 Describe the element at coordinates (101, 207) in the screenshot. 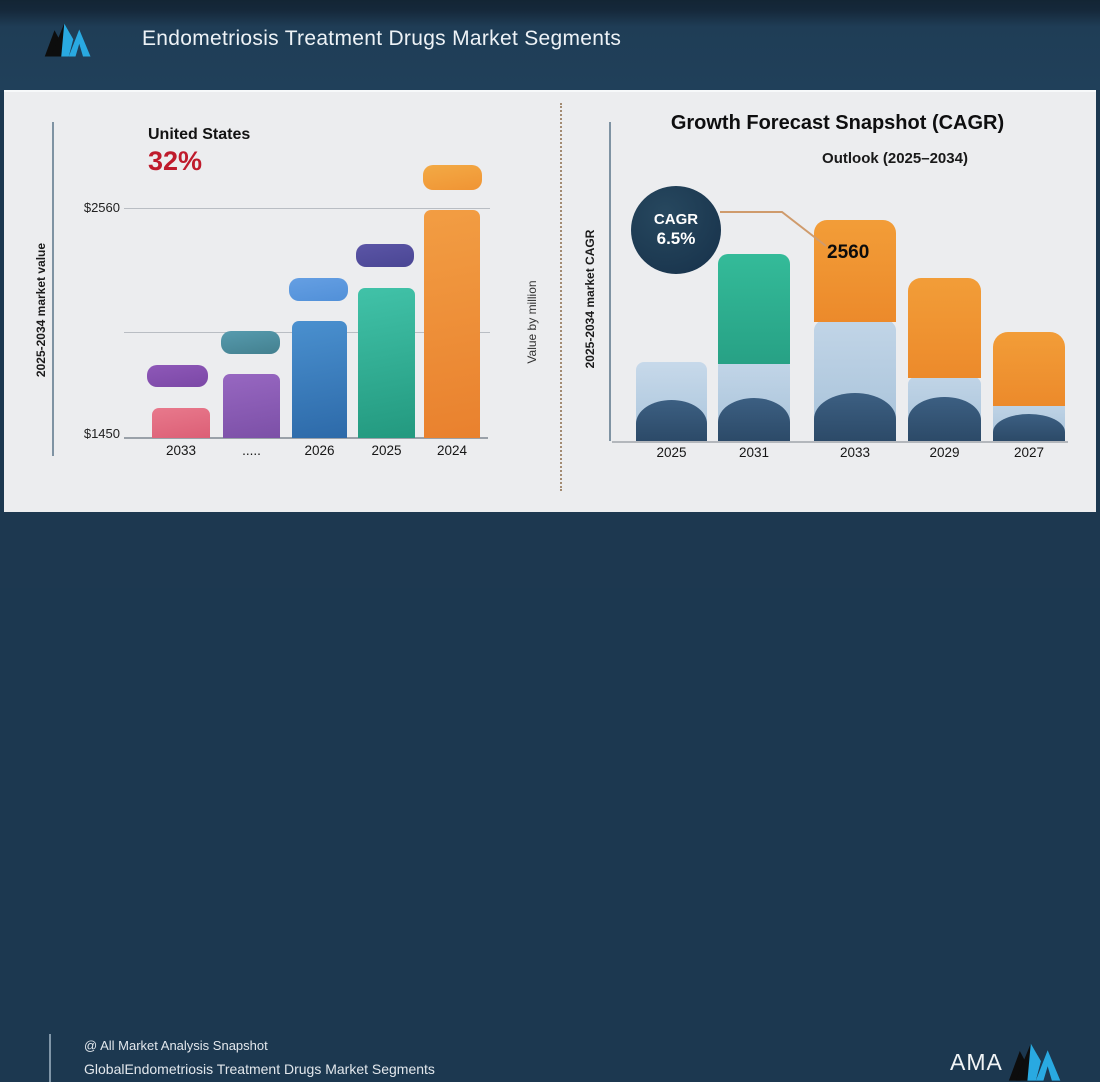

I see `left-y-tick-2560: $2560` at that location.